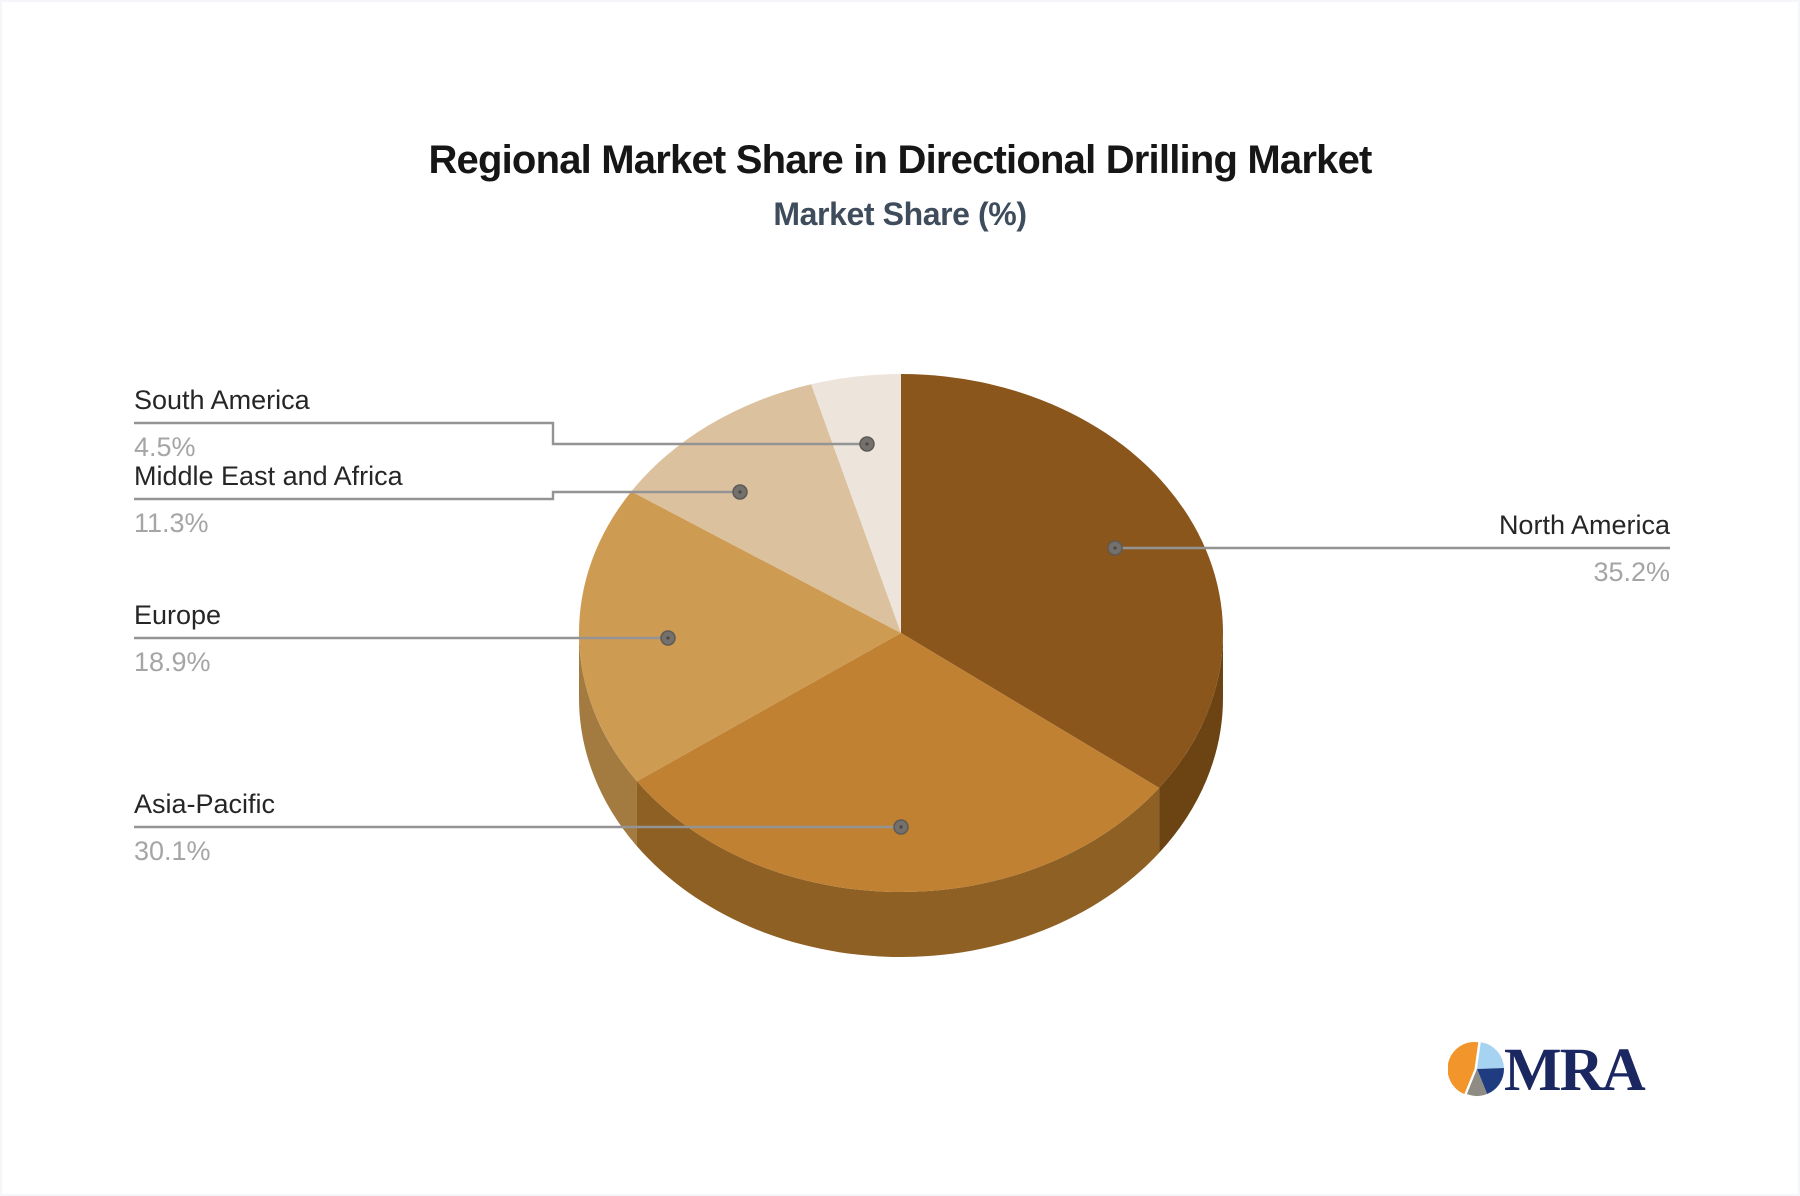 Image resolution: width=1800 pixels, height=1196 pixels. What do you see at coordinates (740, 636) in the screenshot?
I see `pie-slice-europe` at bounding box center [740, 636].